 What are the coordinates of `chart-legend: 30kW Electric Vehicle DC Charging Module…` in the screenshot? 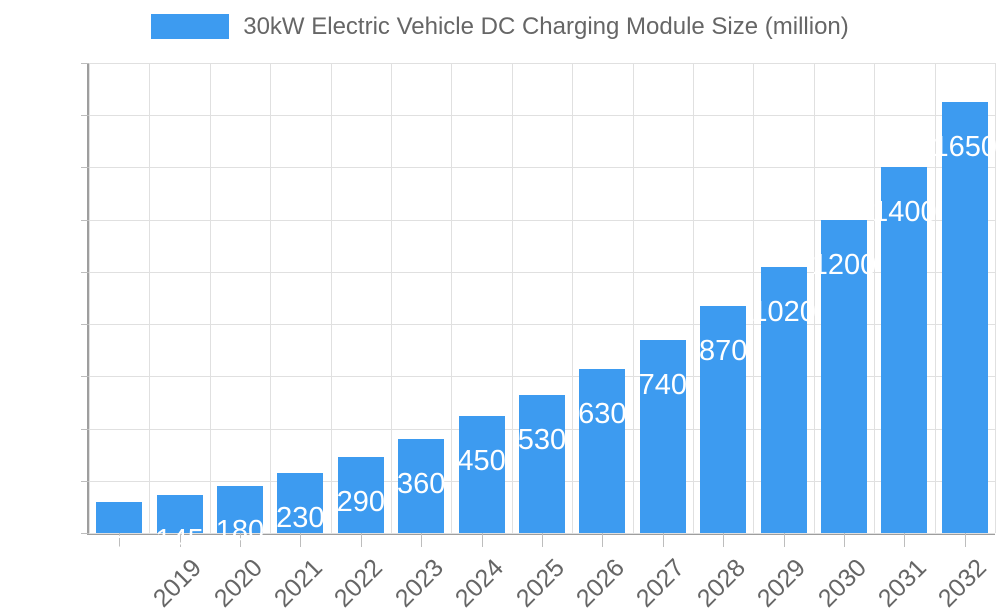 It's located at (500, 26).